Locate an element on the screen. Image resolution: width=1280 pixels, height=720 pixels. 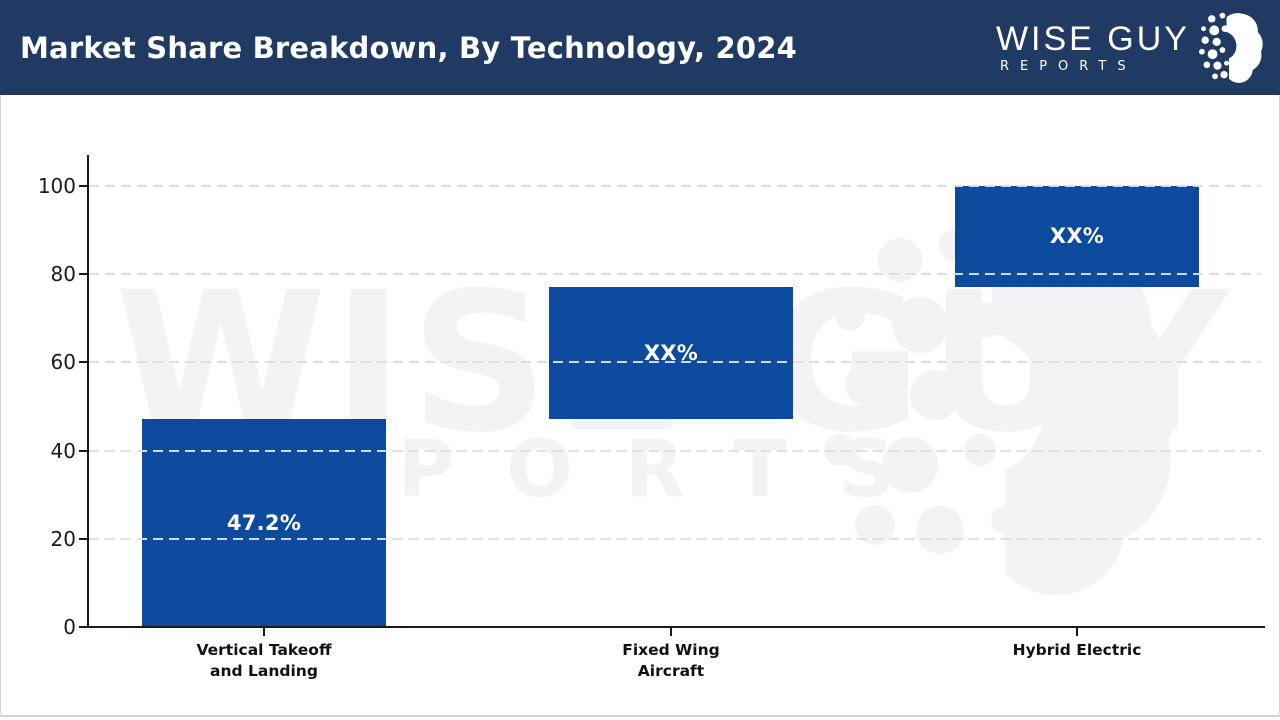
bar-segment: 47.2% is located at coordinates (264, 522).